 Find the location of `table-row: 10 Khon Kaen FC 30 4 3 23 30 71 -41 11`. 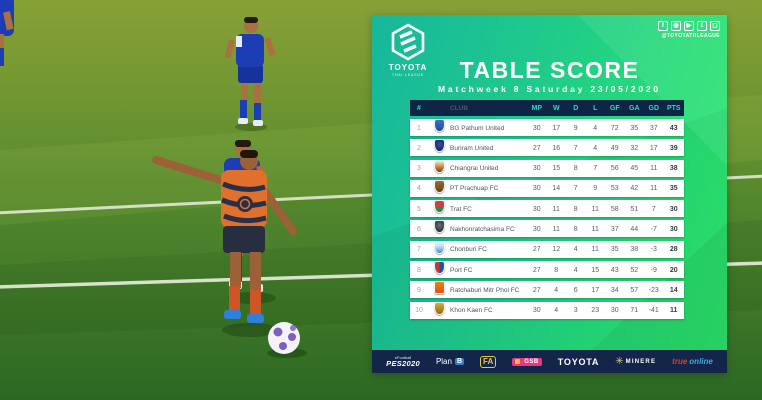

table-row: 10 Khon Kaen FC 30 4 3 23 30 71 -41 11 is located at coordinates (547, 310).